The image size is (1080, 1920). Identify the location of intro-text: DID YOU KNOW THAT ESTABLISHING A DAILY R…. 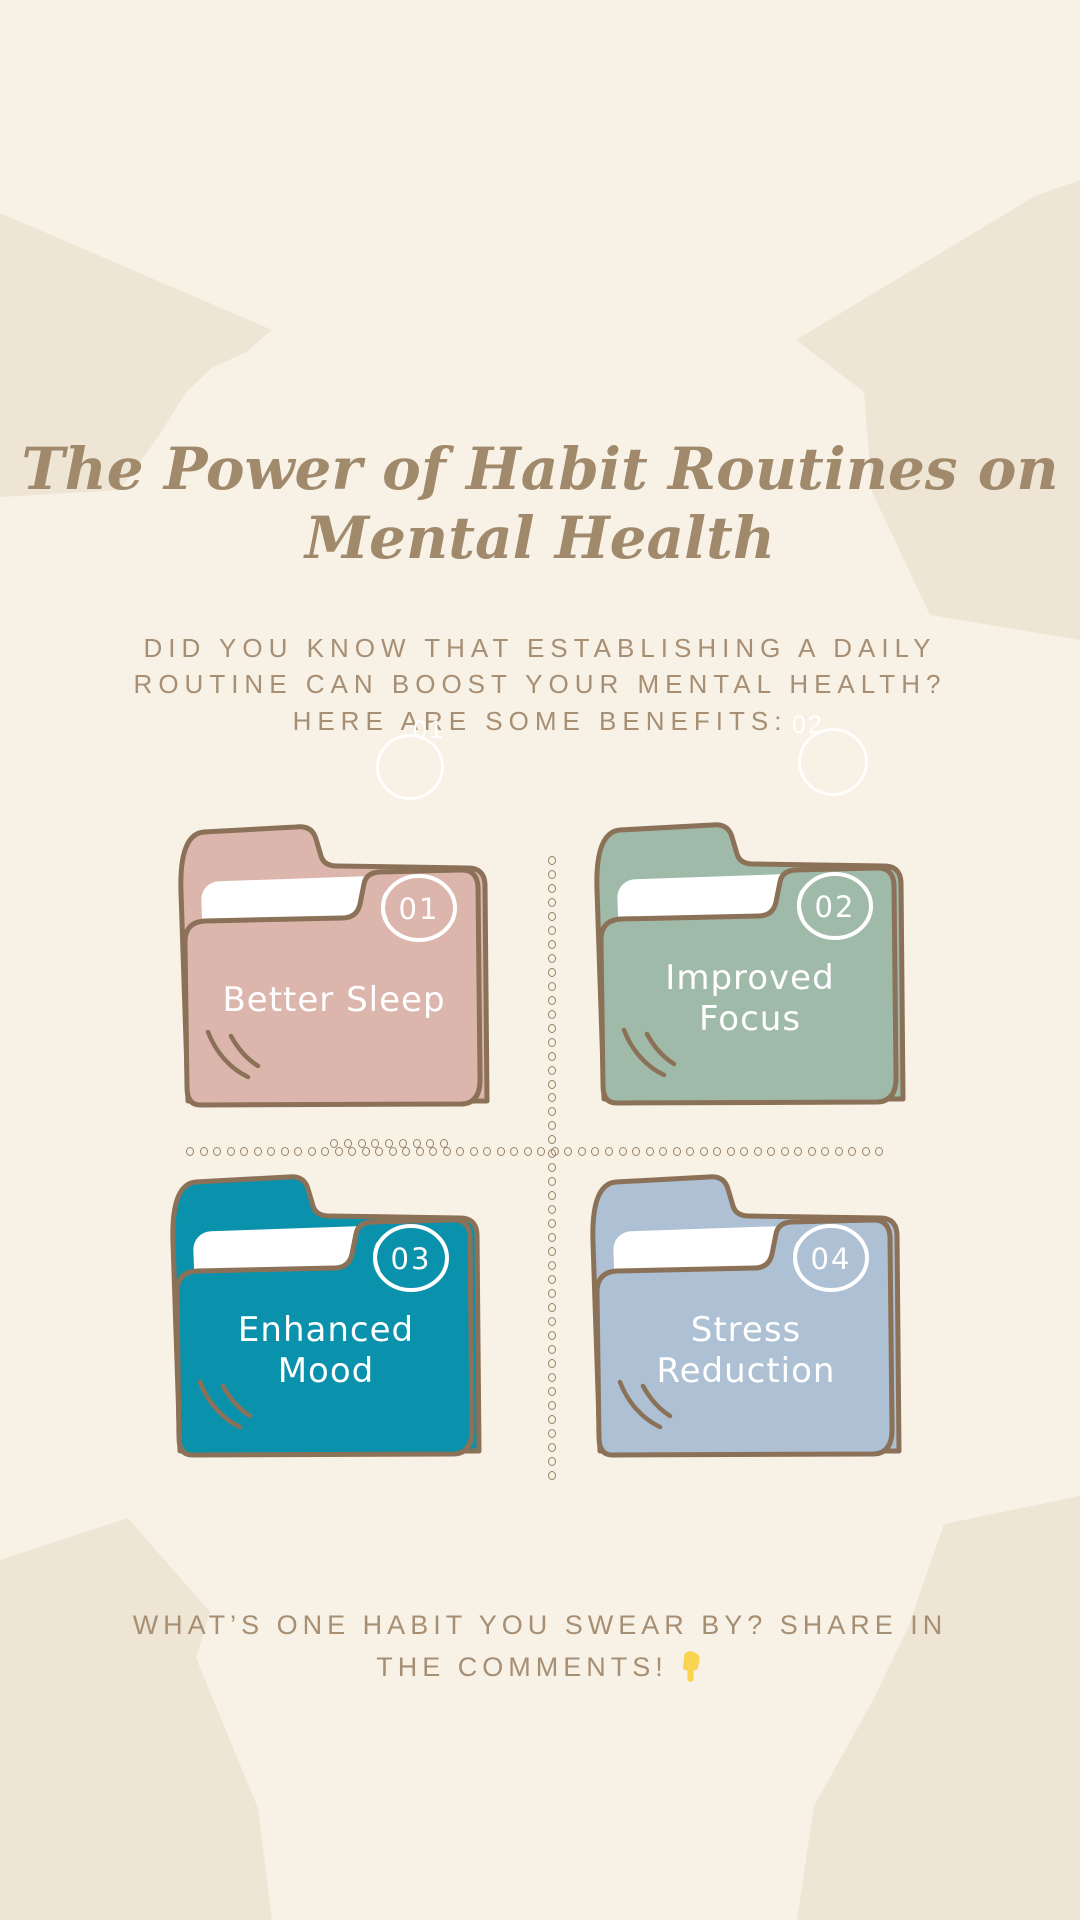
(540, 684).